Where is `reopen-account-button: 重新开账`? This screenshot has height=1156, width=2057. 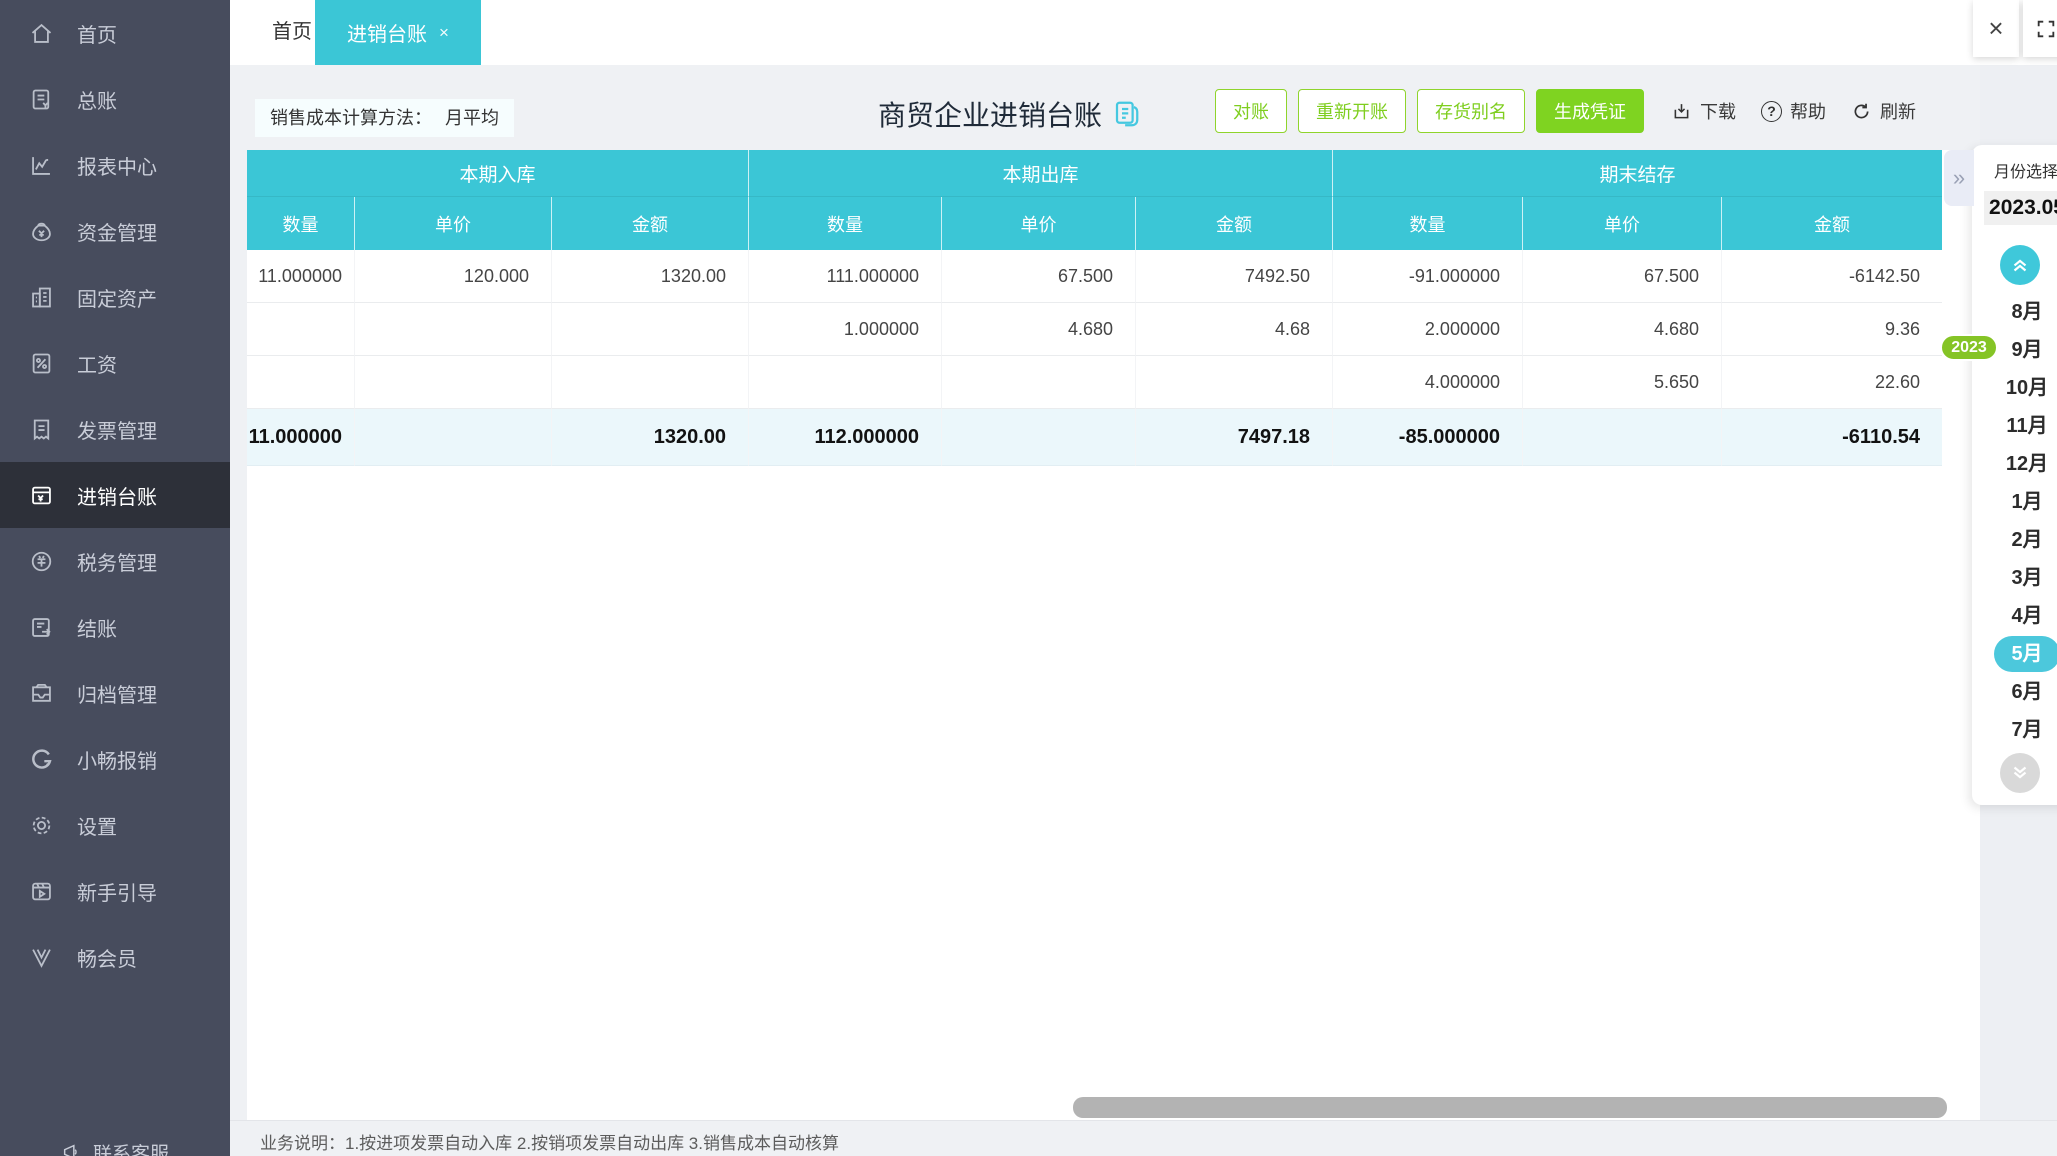 reopen-account-button: 重新开账 is located at coordinates (1352, 111).